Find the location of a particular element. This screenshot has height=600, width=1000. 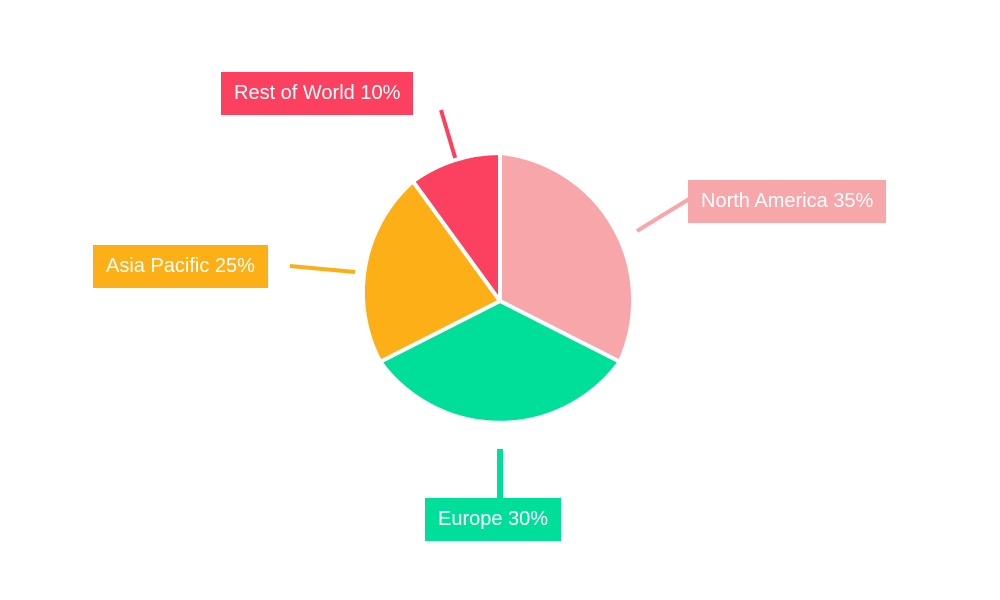

leader-line-north-america is located at coordinates (665, 213).